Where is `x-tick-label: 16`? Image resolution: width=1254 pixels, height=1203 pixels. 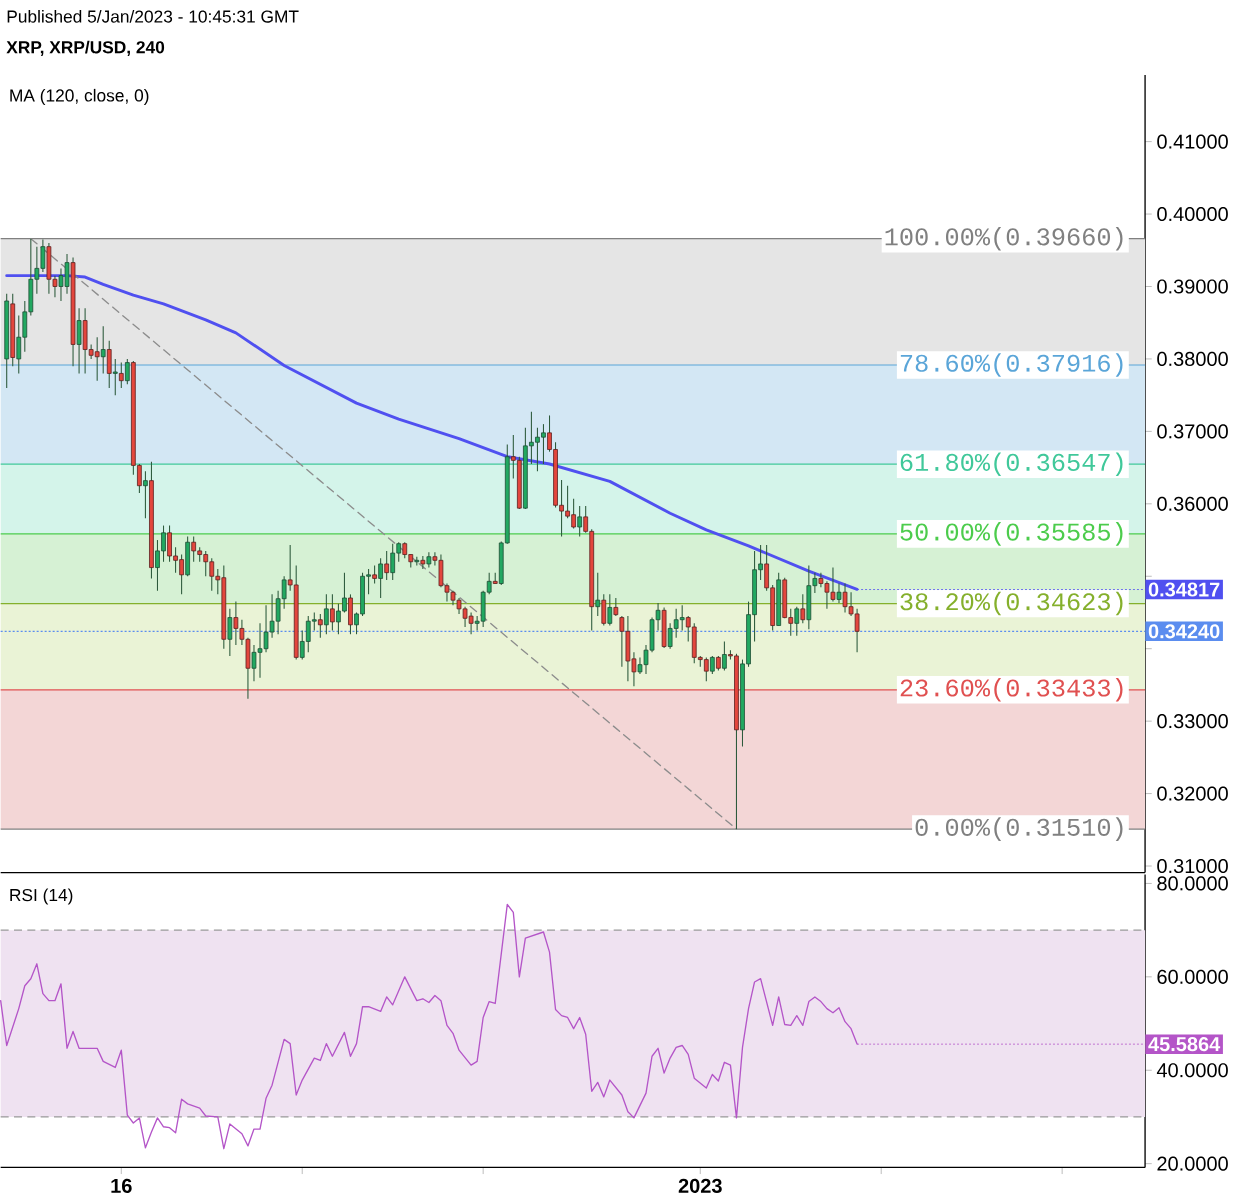 x-tick-label: 16 is located at coordinates (121, 1185).